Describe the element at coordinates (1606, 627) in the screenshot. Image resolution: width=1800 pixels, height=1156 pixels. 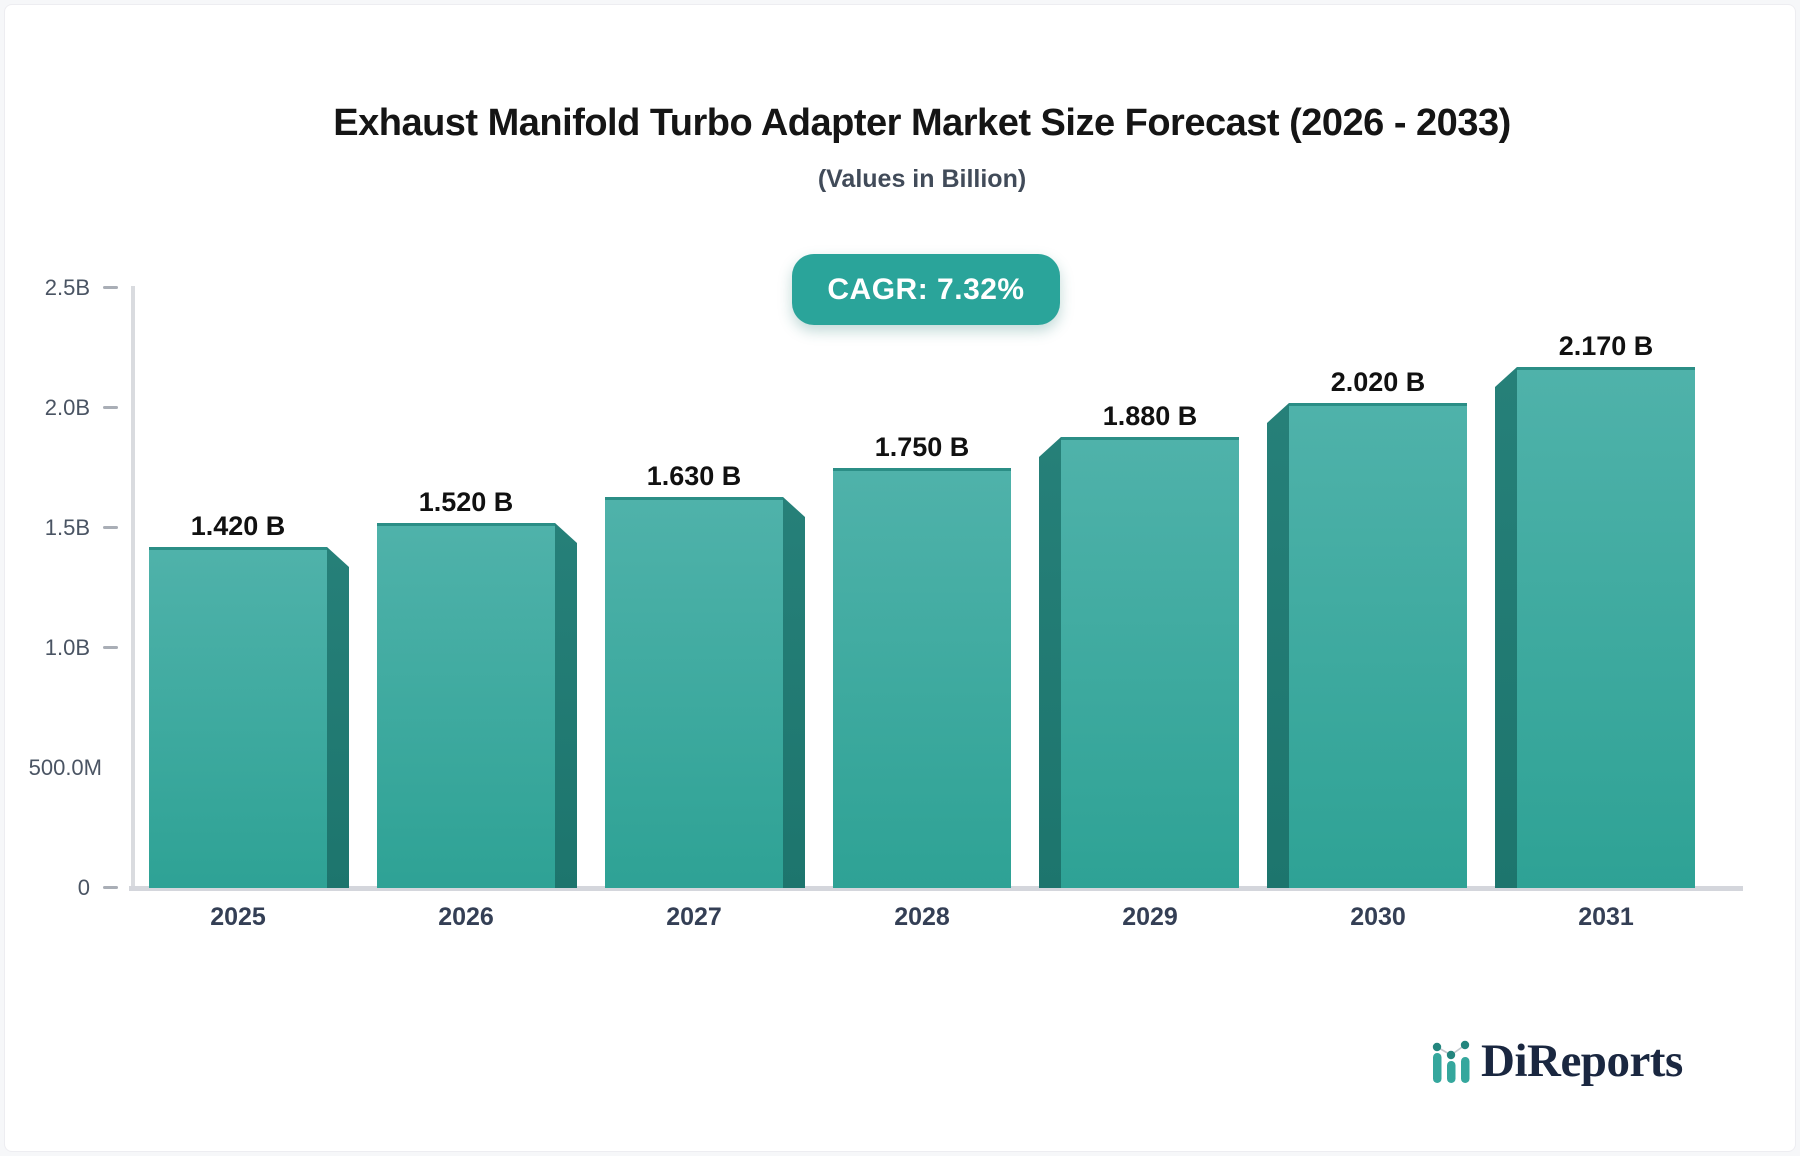
I see `bar-2031` at that location.